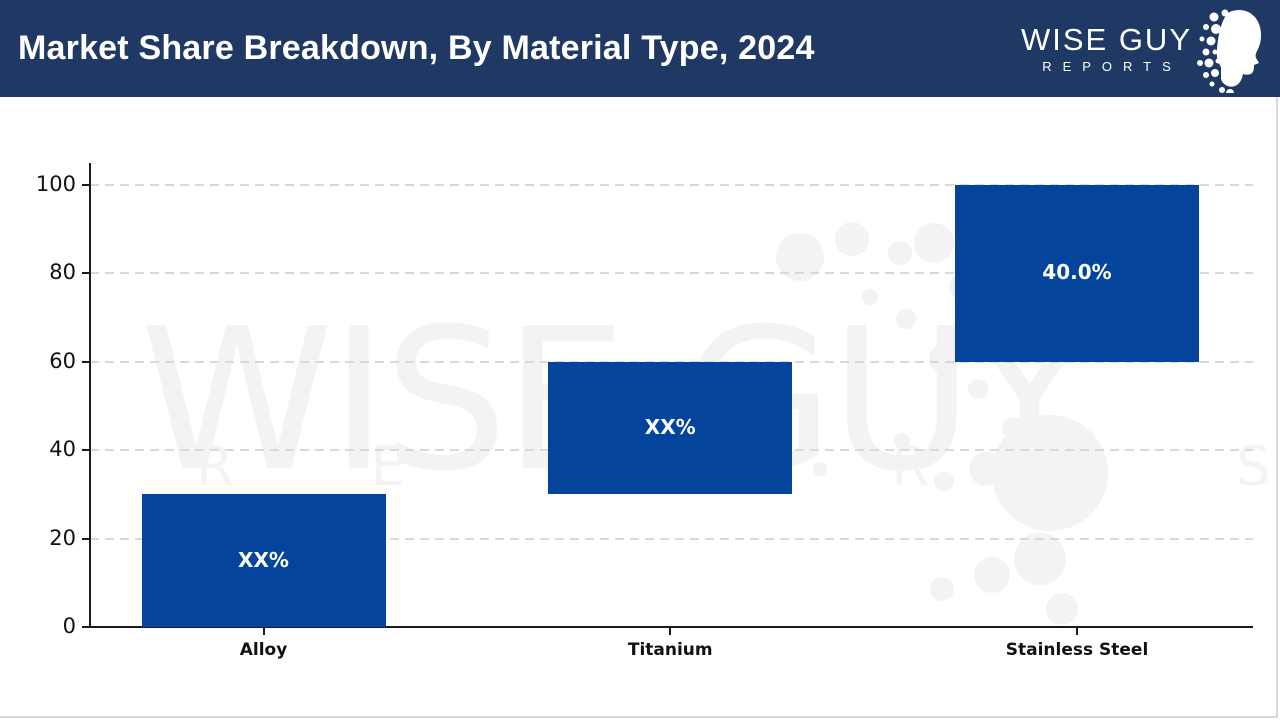  I want to click on bar-alloy: XX%, so click(263, 560).